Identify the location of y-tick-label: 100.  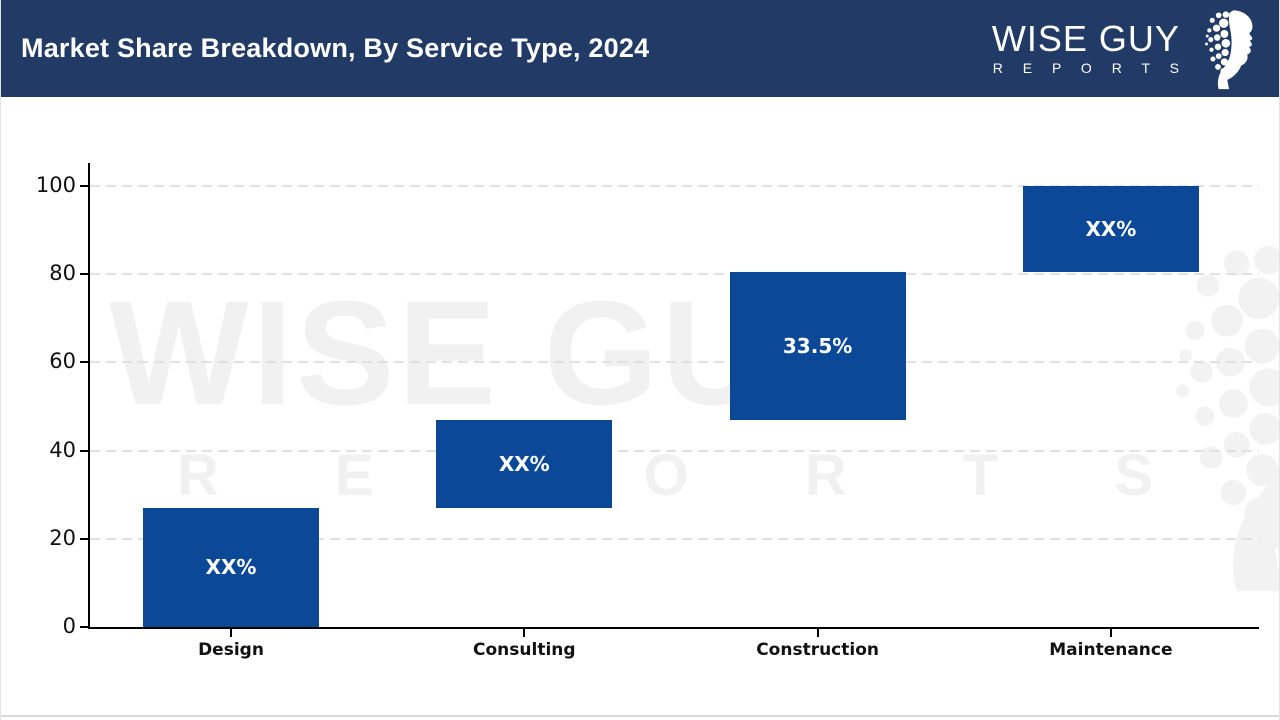
(55, 185).